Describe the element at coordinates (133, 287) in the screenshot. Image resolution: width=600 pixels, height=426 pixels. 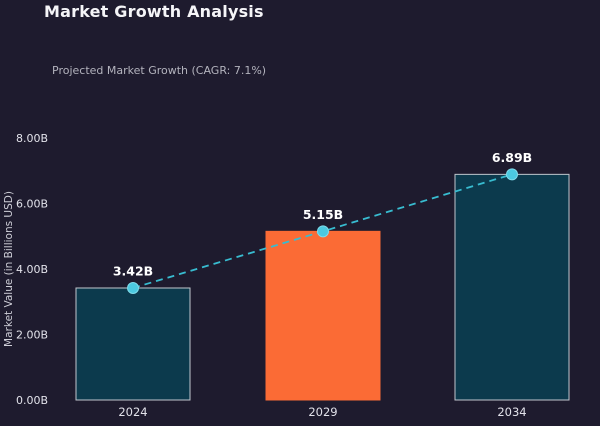
I see `trend-marker-2024` at that location.